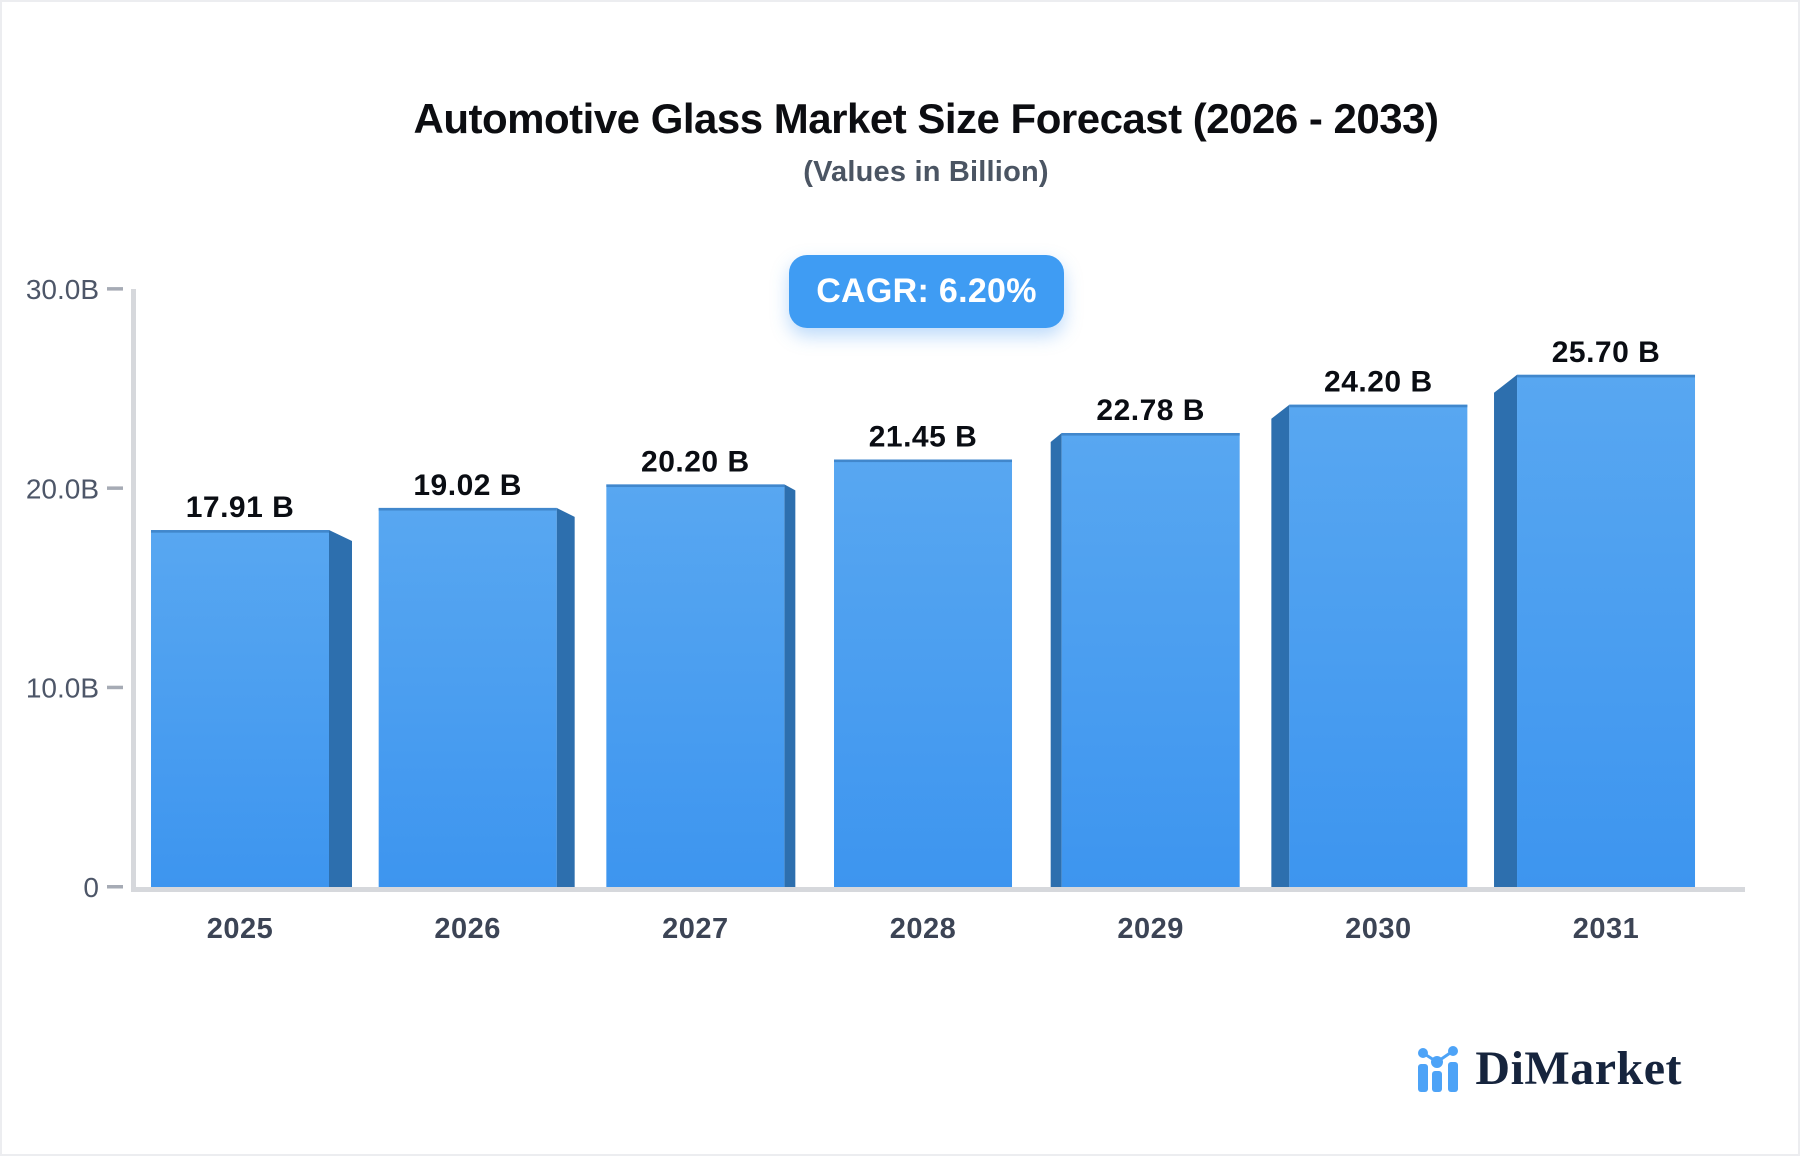 This screenshot has width=1800, height=1156. What do you see at coordinates (695, 461) in the screenshot?
I see `bar-value-label: 20.20 B` at bounding box center [695, 461].